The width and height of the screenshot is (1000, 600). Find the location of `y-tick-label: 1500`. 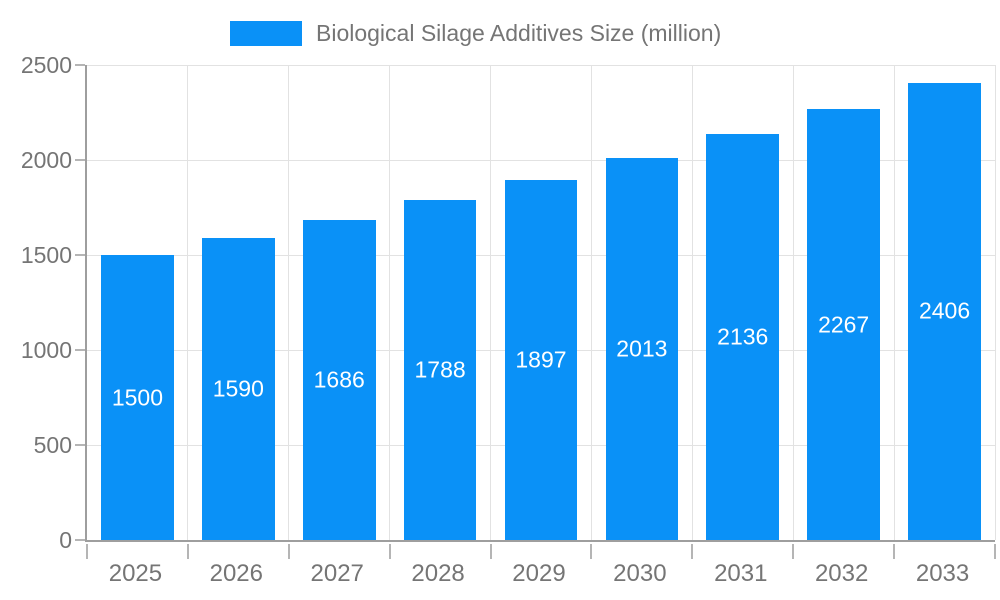

y-tick-label: 1500 is located at coordinates (46, 255).